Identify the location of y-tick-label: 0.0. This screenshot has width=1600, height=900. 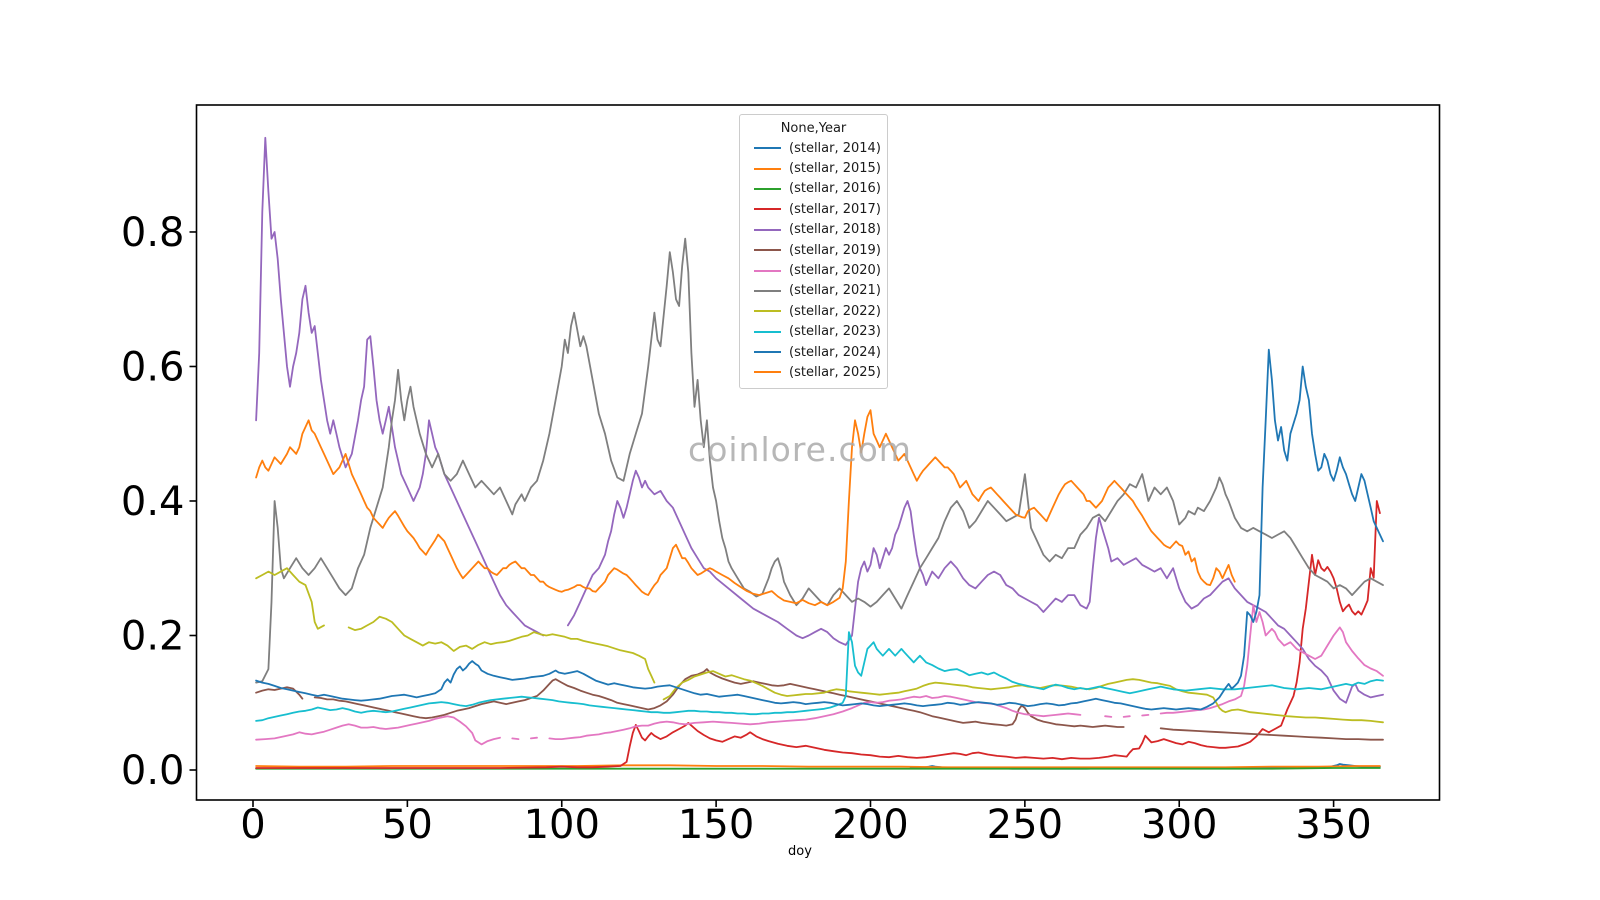
(153, 771).